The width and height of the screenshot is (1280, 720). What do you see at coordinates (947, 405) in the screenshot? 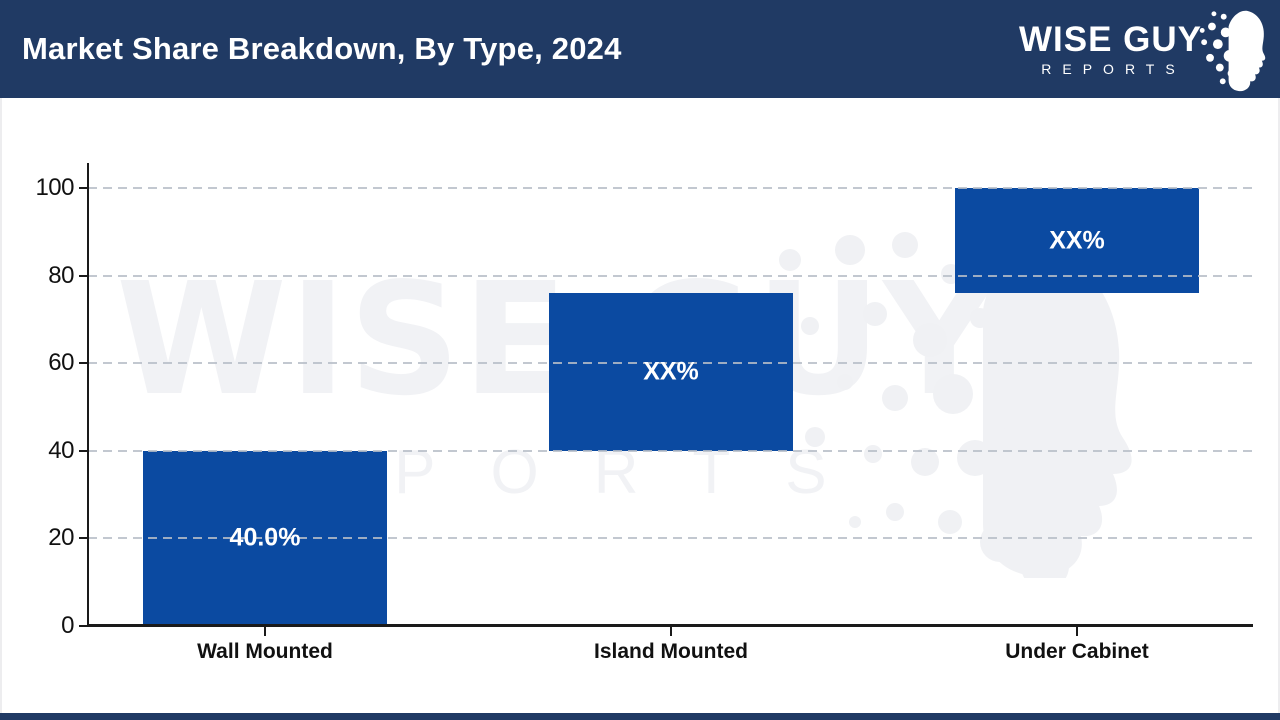
I see `face-profile-dots-watermark` at bounding box center [947, 405].